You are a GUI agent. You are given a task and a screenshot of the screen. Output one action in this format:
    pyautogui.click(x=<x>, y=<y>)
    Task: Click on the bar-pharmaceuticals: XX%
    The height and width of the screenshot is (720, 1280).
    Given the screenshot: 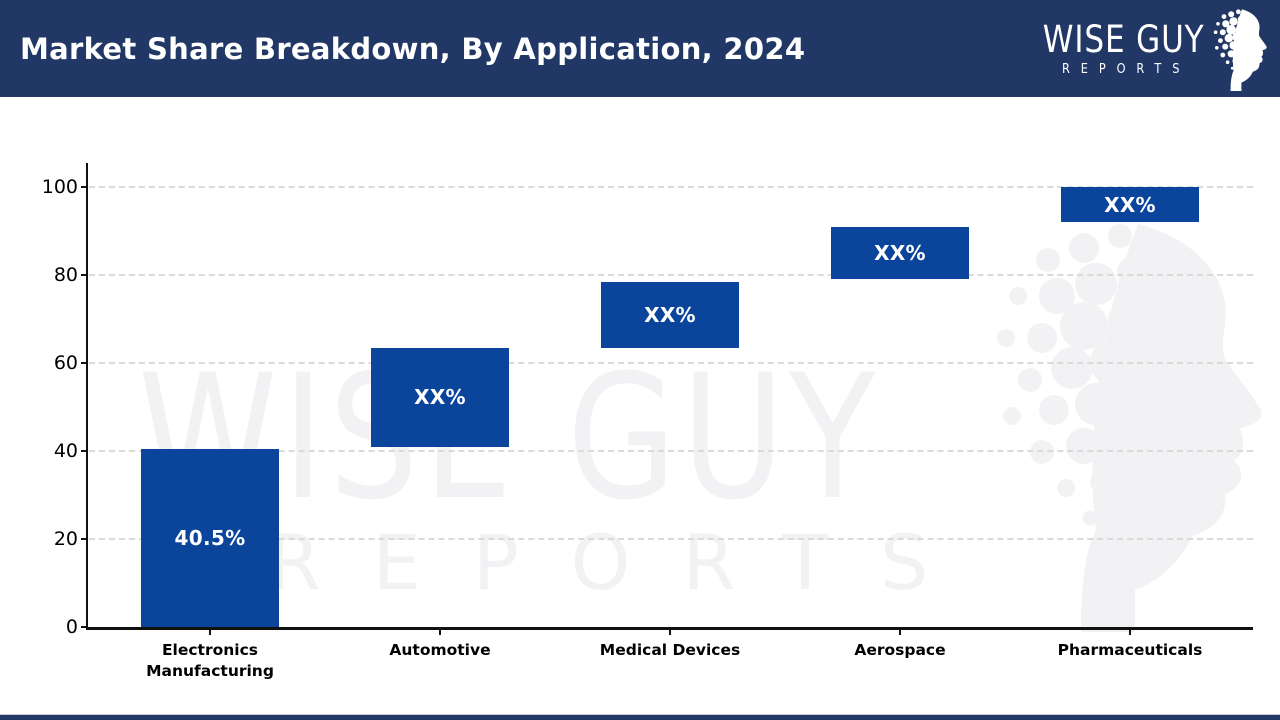 What is the action you would take?
    pyautogui.click(x=1130, y=205)
    